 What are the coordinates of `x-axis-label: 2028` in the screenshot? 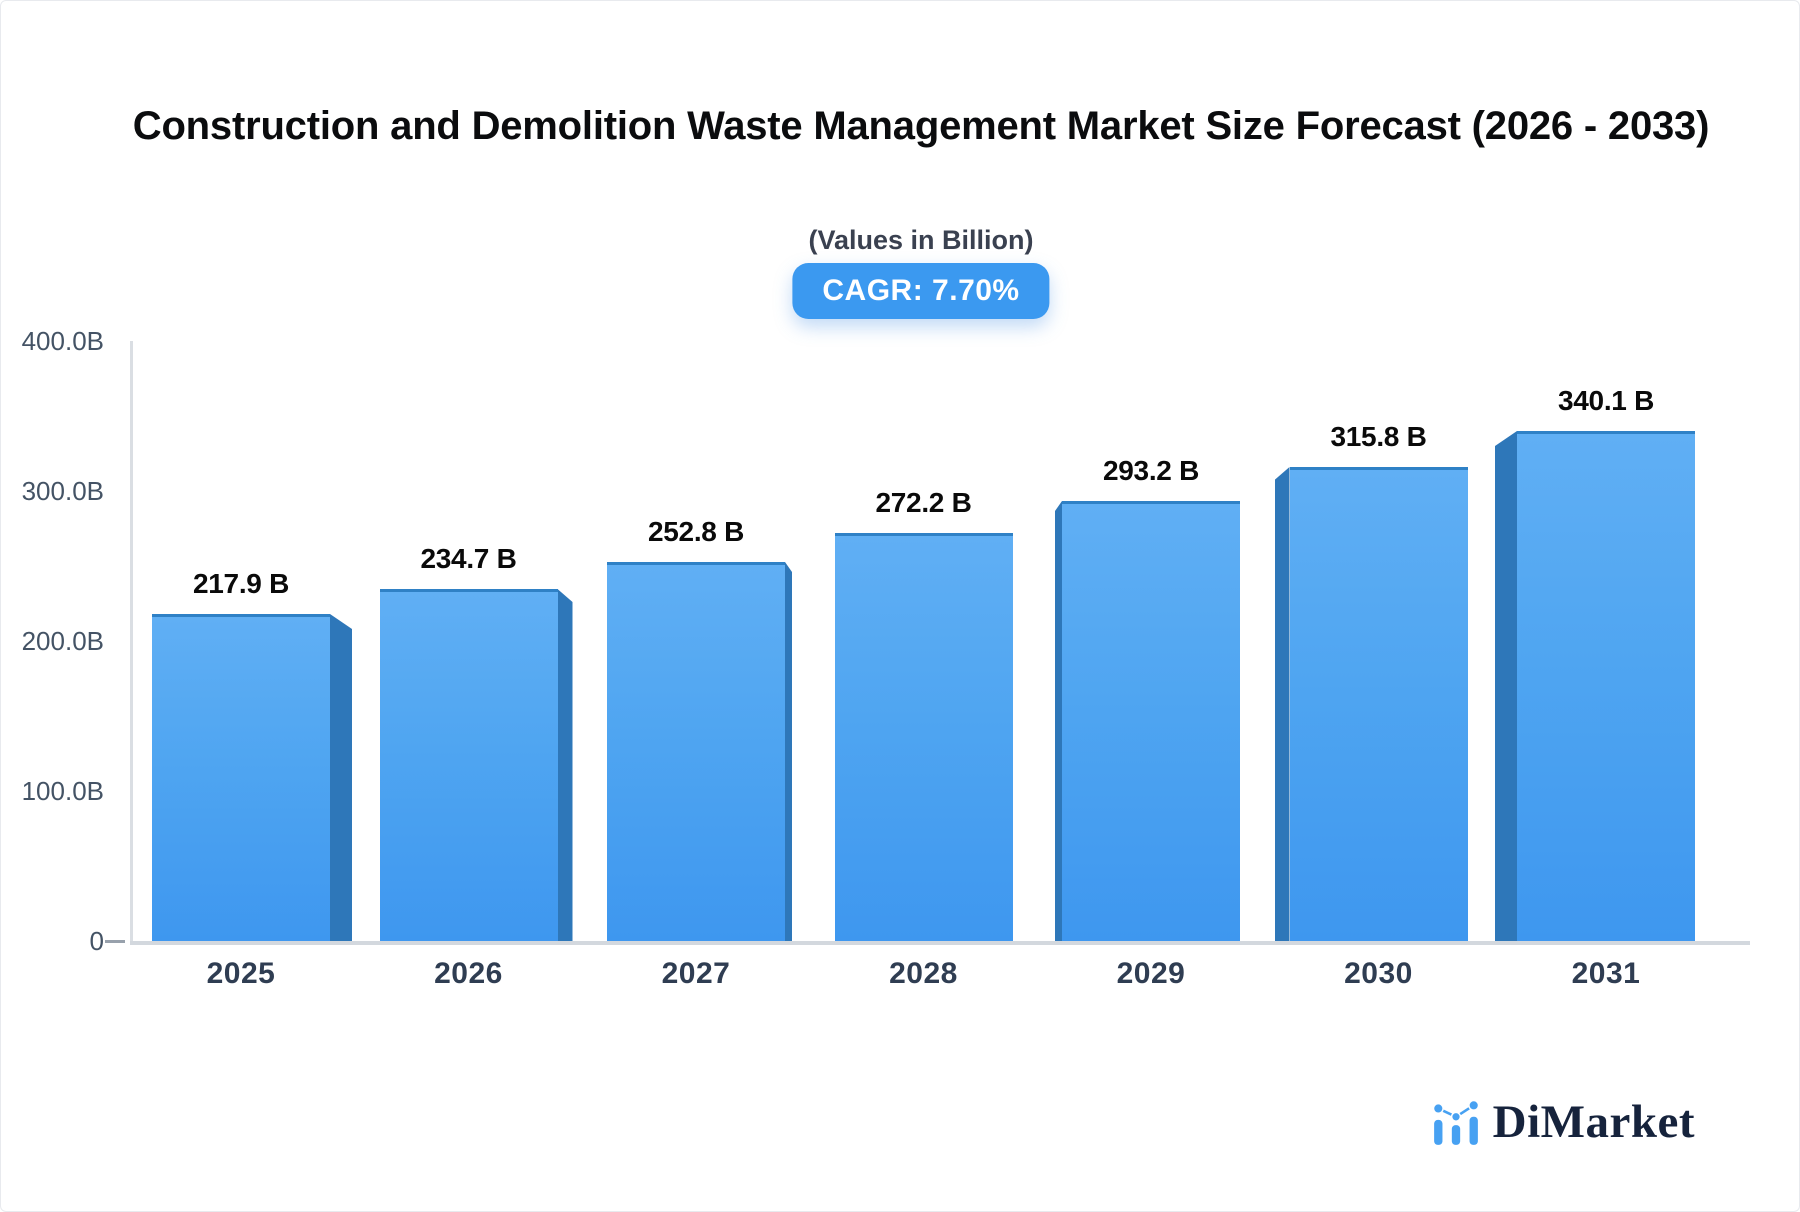 It's located at (923, 973).